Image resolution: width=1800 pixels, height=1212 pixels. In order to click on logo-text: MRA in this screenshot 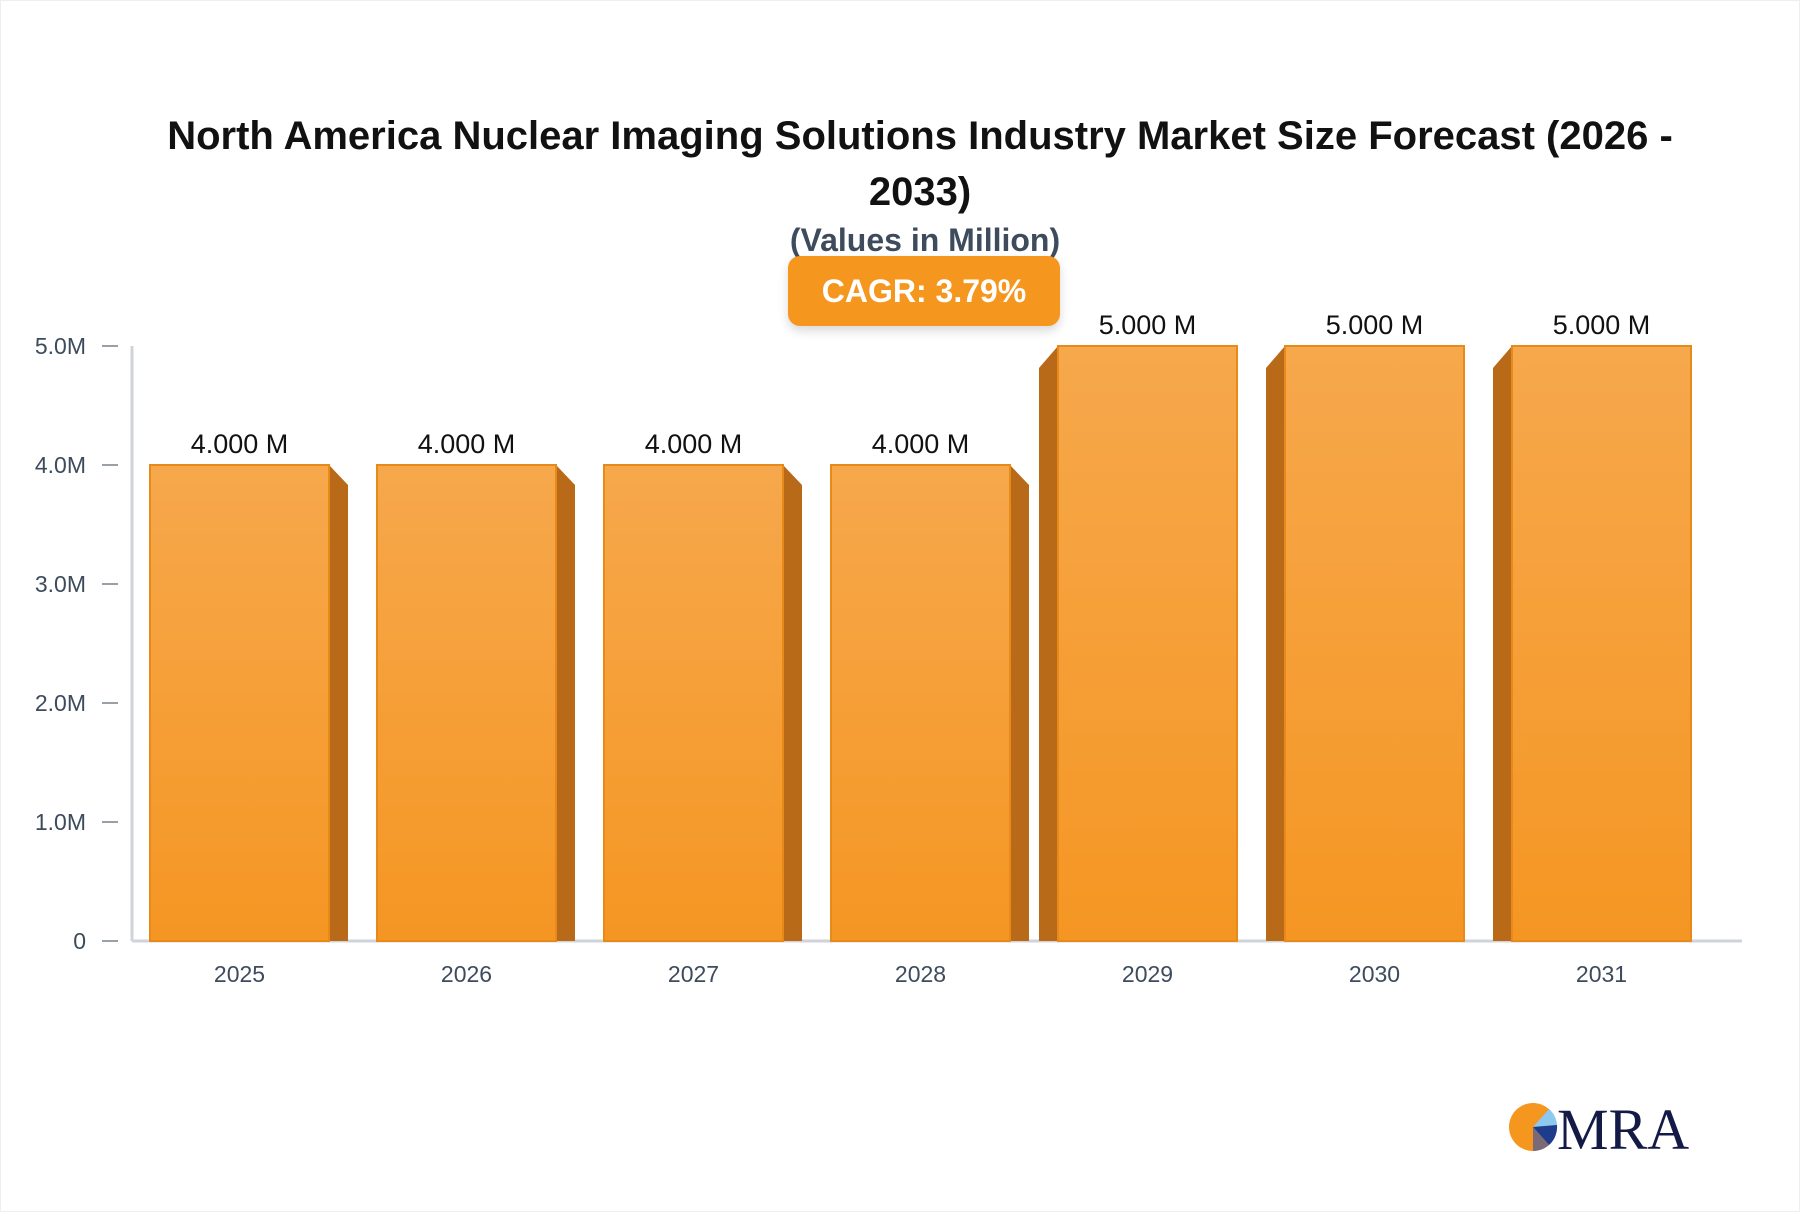, I will do `click(1623, 1126)`.